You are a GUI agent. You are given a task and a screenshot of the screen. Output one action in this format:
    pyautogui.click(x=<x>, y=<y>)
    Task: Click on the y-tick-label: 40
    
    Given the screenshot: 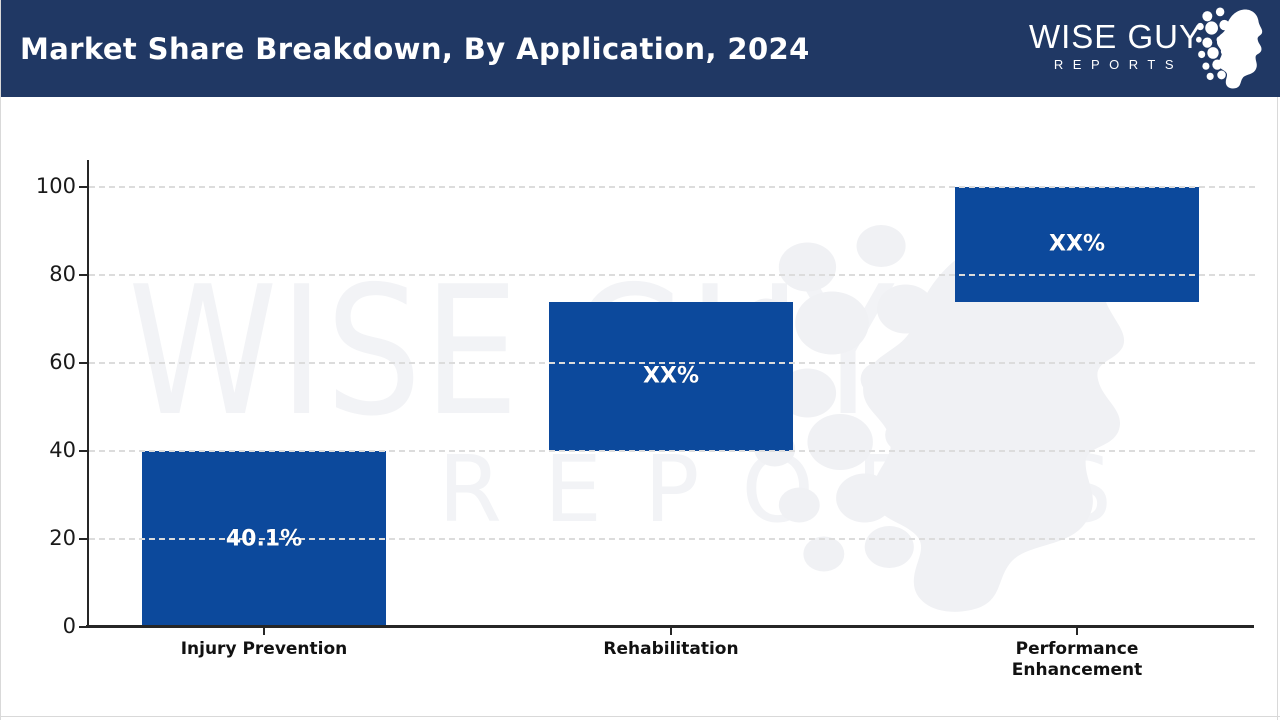 What is the action you would take?
    pyautogui.click(x=62, y=450)
    